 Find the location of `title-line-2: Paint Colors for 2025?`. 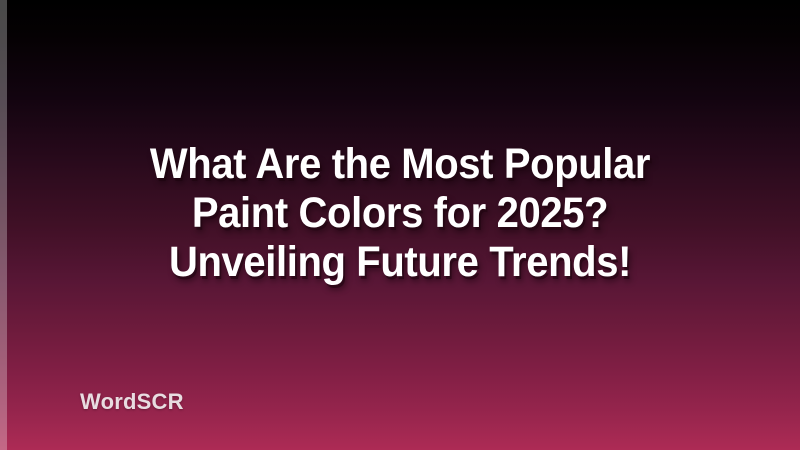

title-line-2: Paint Colors for 2025? is located at coordinates (400, 213).